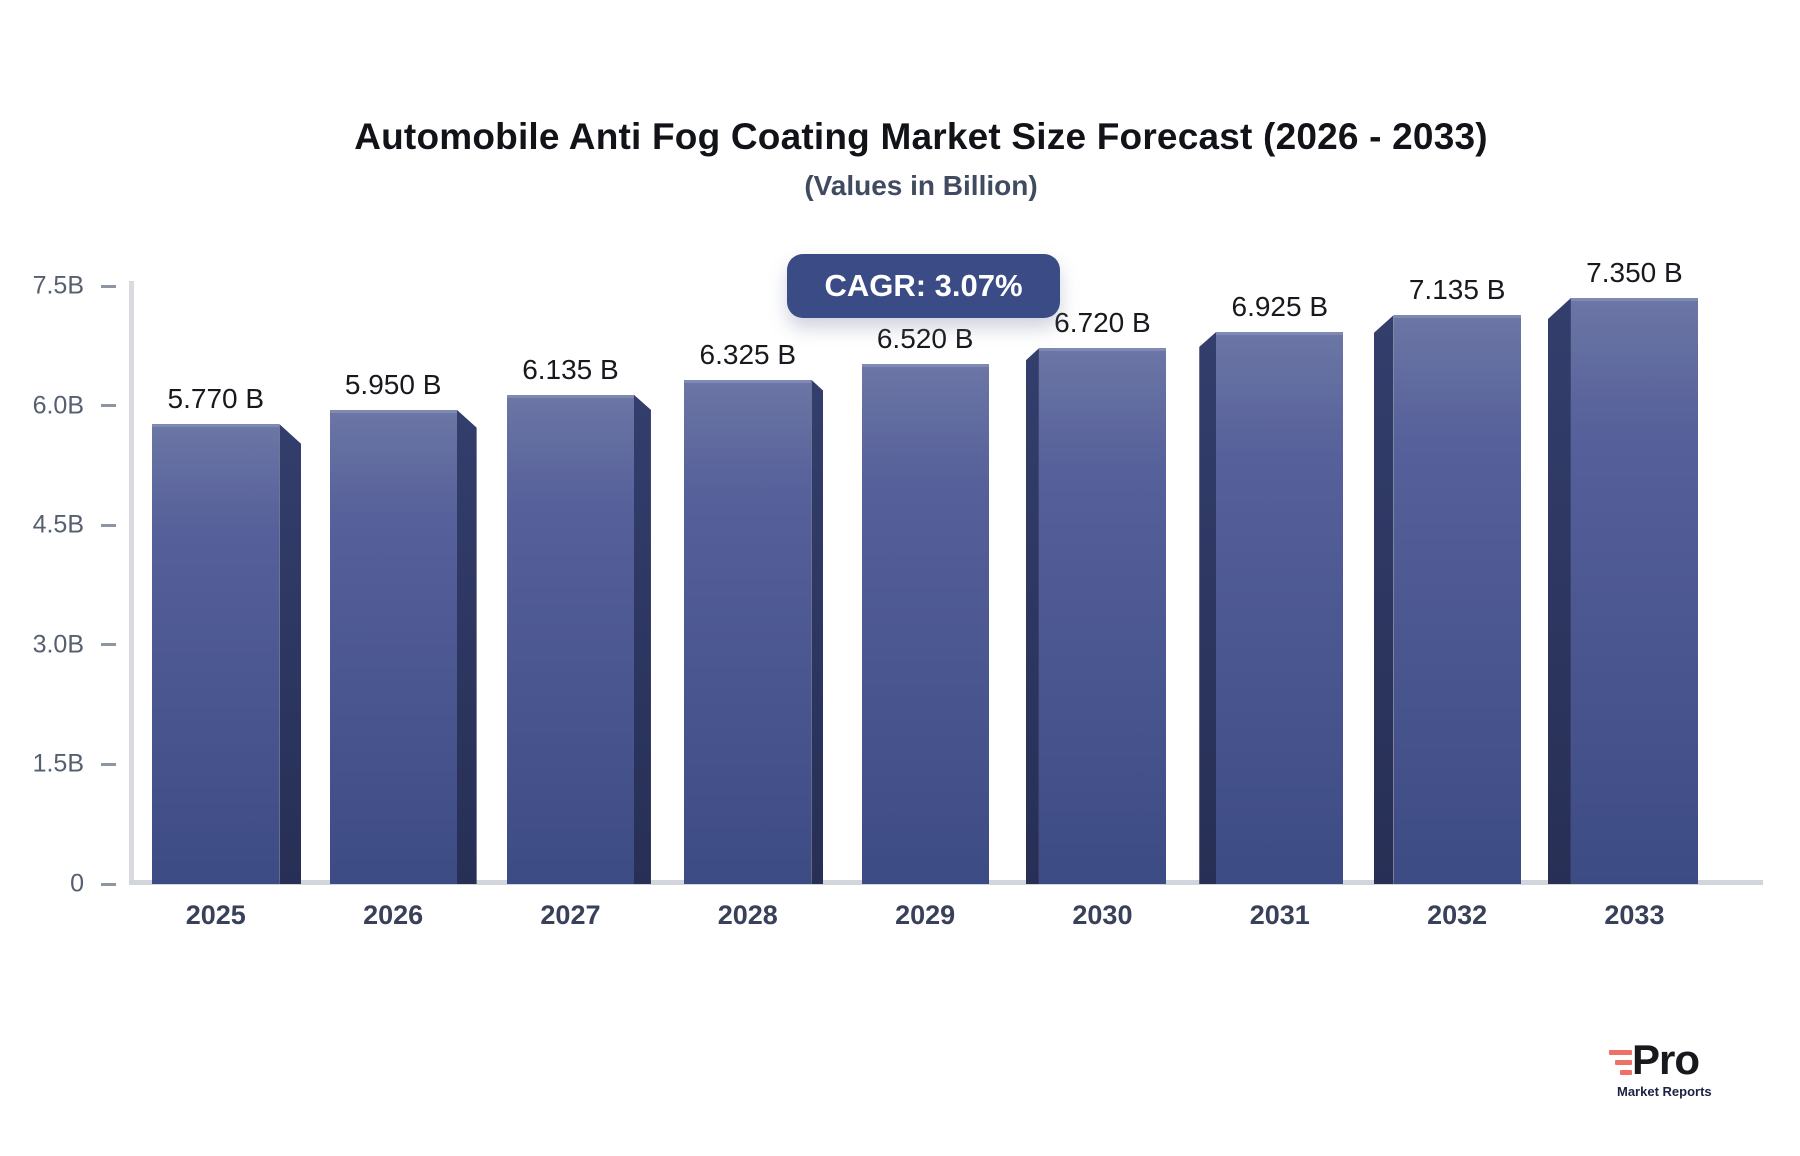 This screenshot has height=1156, width=1800. I want to click on bar-2033, so click(1622, 590).